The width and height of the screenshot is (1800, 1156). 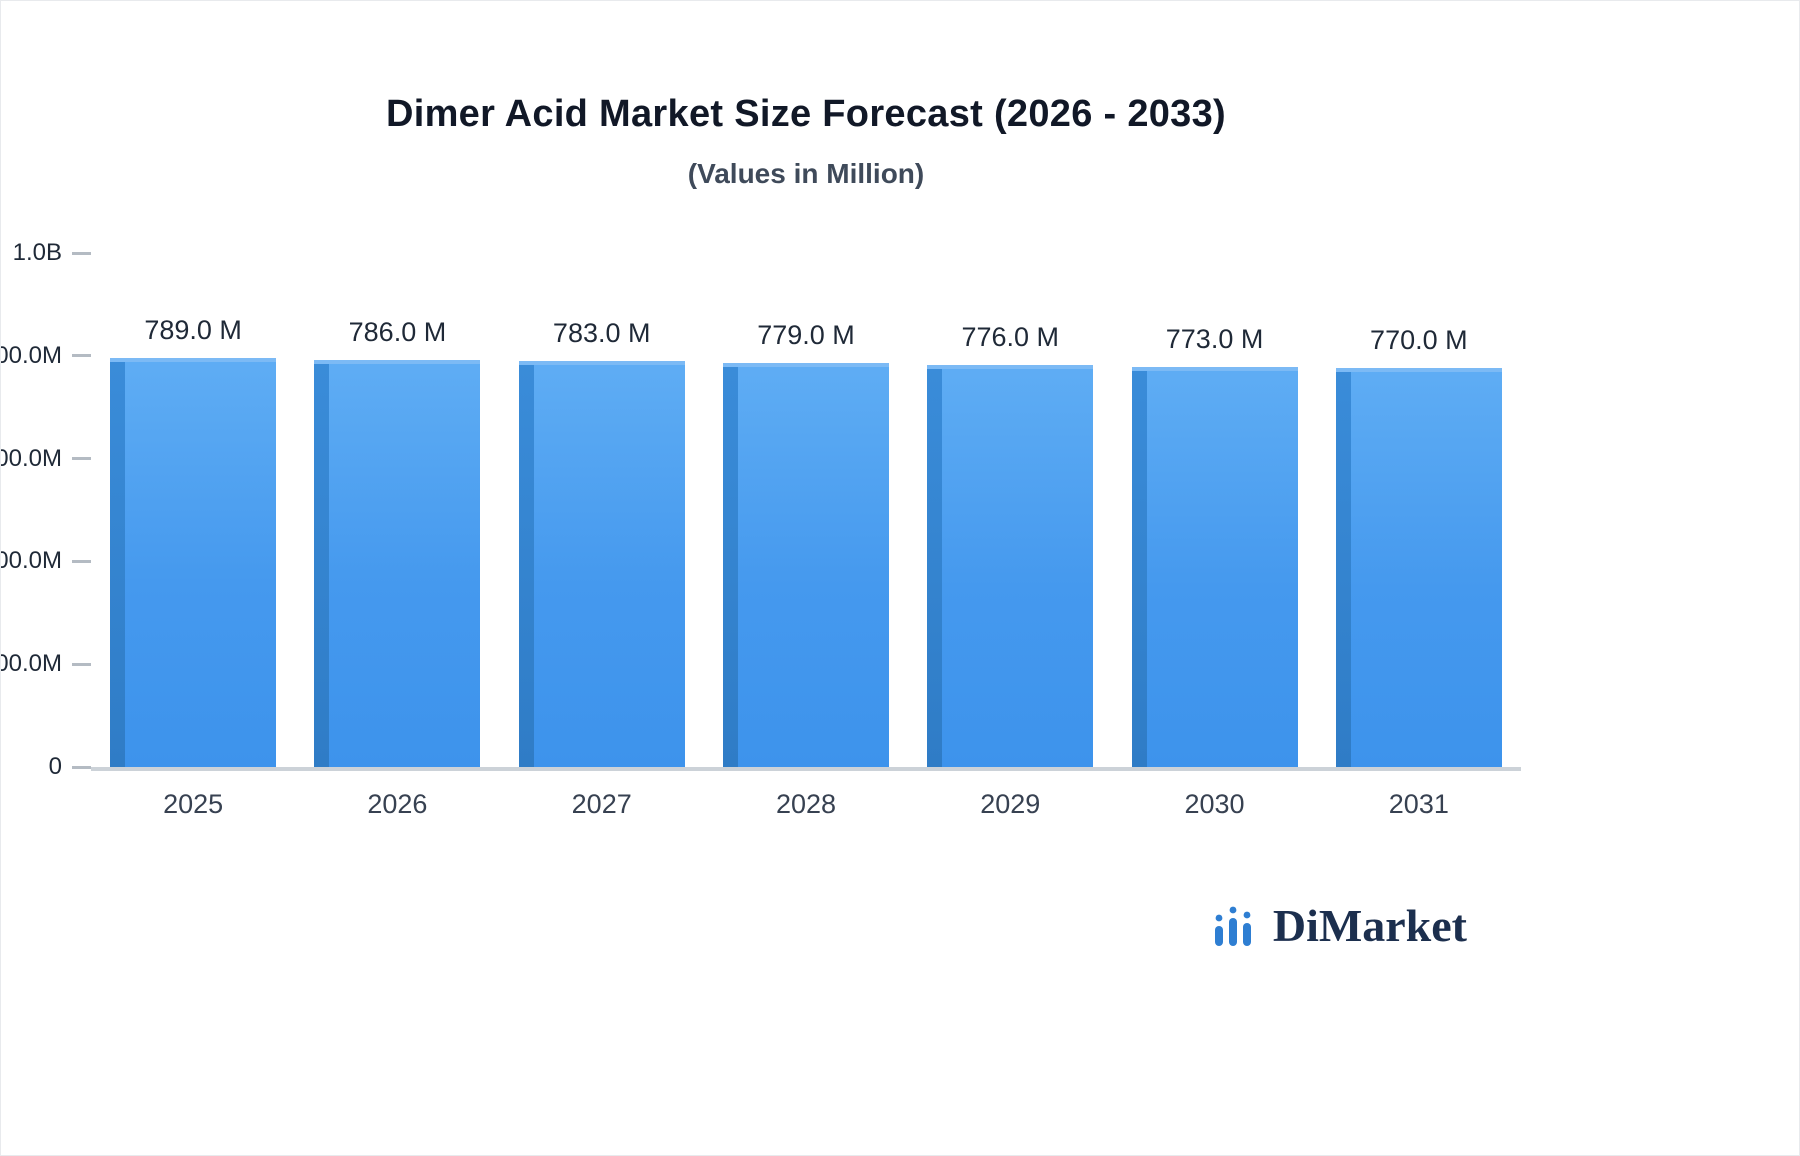 I want to click on bar-value-label: 789.0 M, so click(x=193, y=330).